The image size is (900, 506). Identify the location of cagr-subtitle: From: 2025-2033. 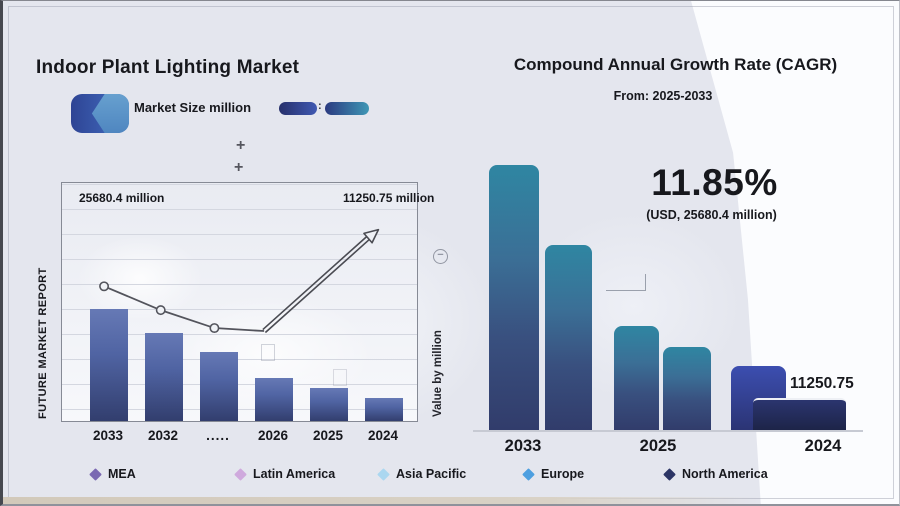
(663, 96).